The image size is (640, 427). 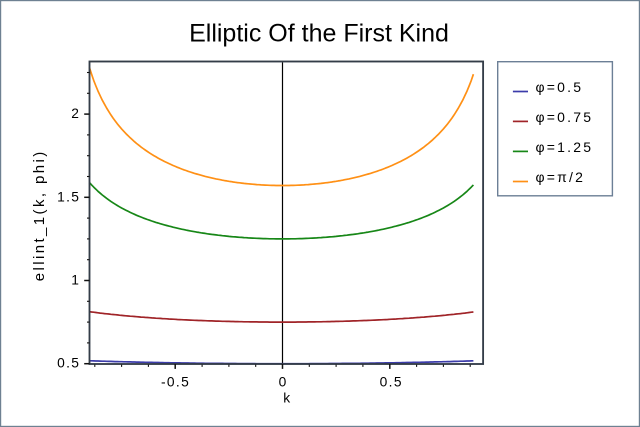 What do you see at coordinates (561, 177) in the screenshot?
I see `svg-text: φ=π/2` at bounding box center [561, 177].